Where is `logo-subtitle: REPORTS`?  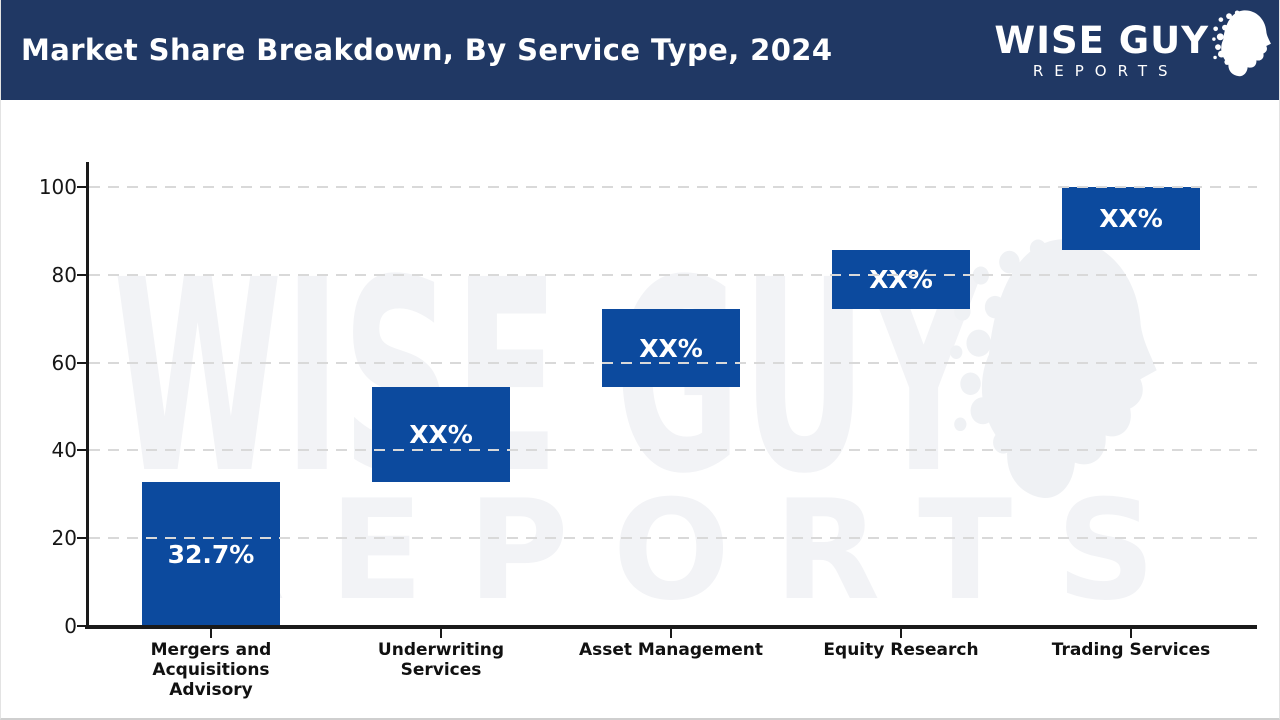 logo-subtitle: REPORTS is located at coordinates (1105, 70).